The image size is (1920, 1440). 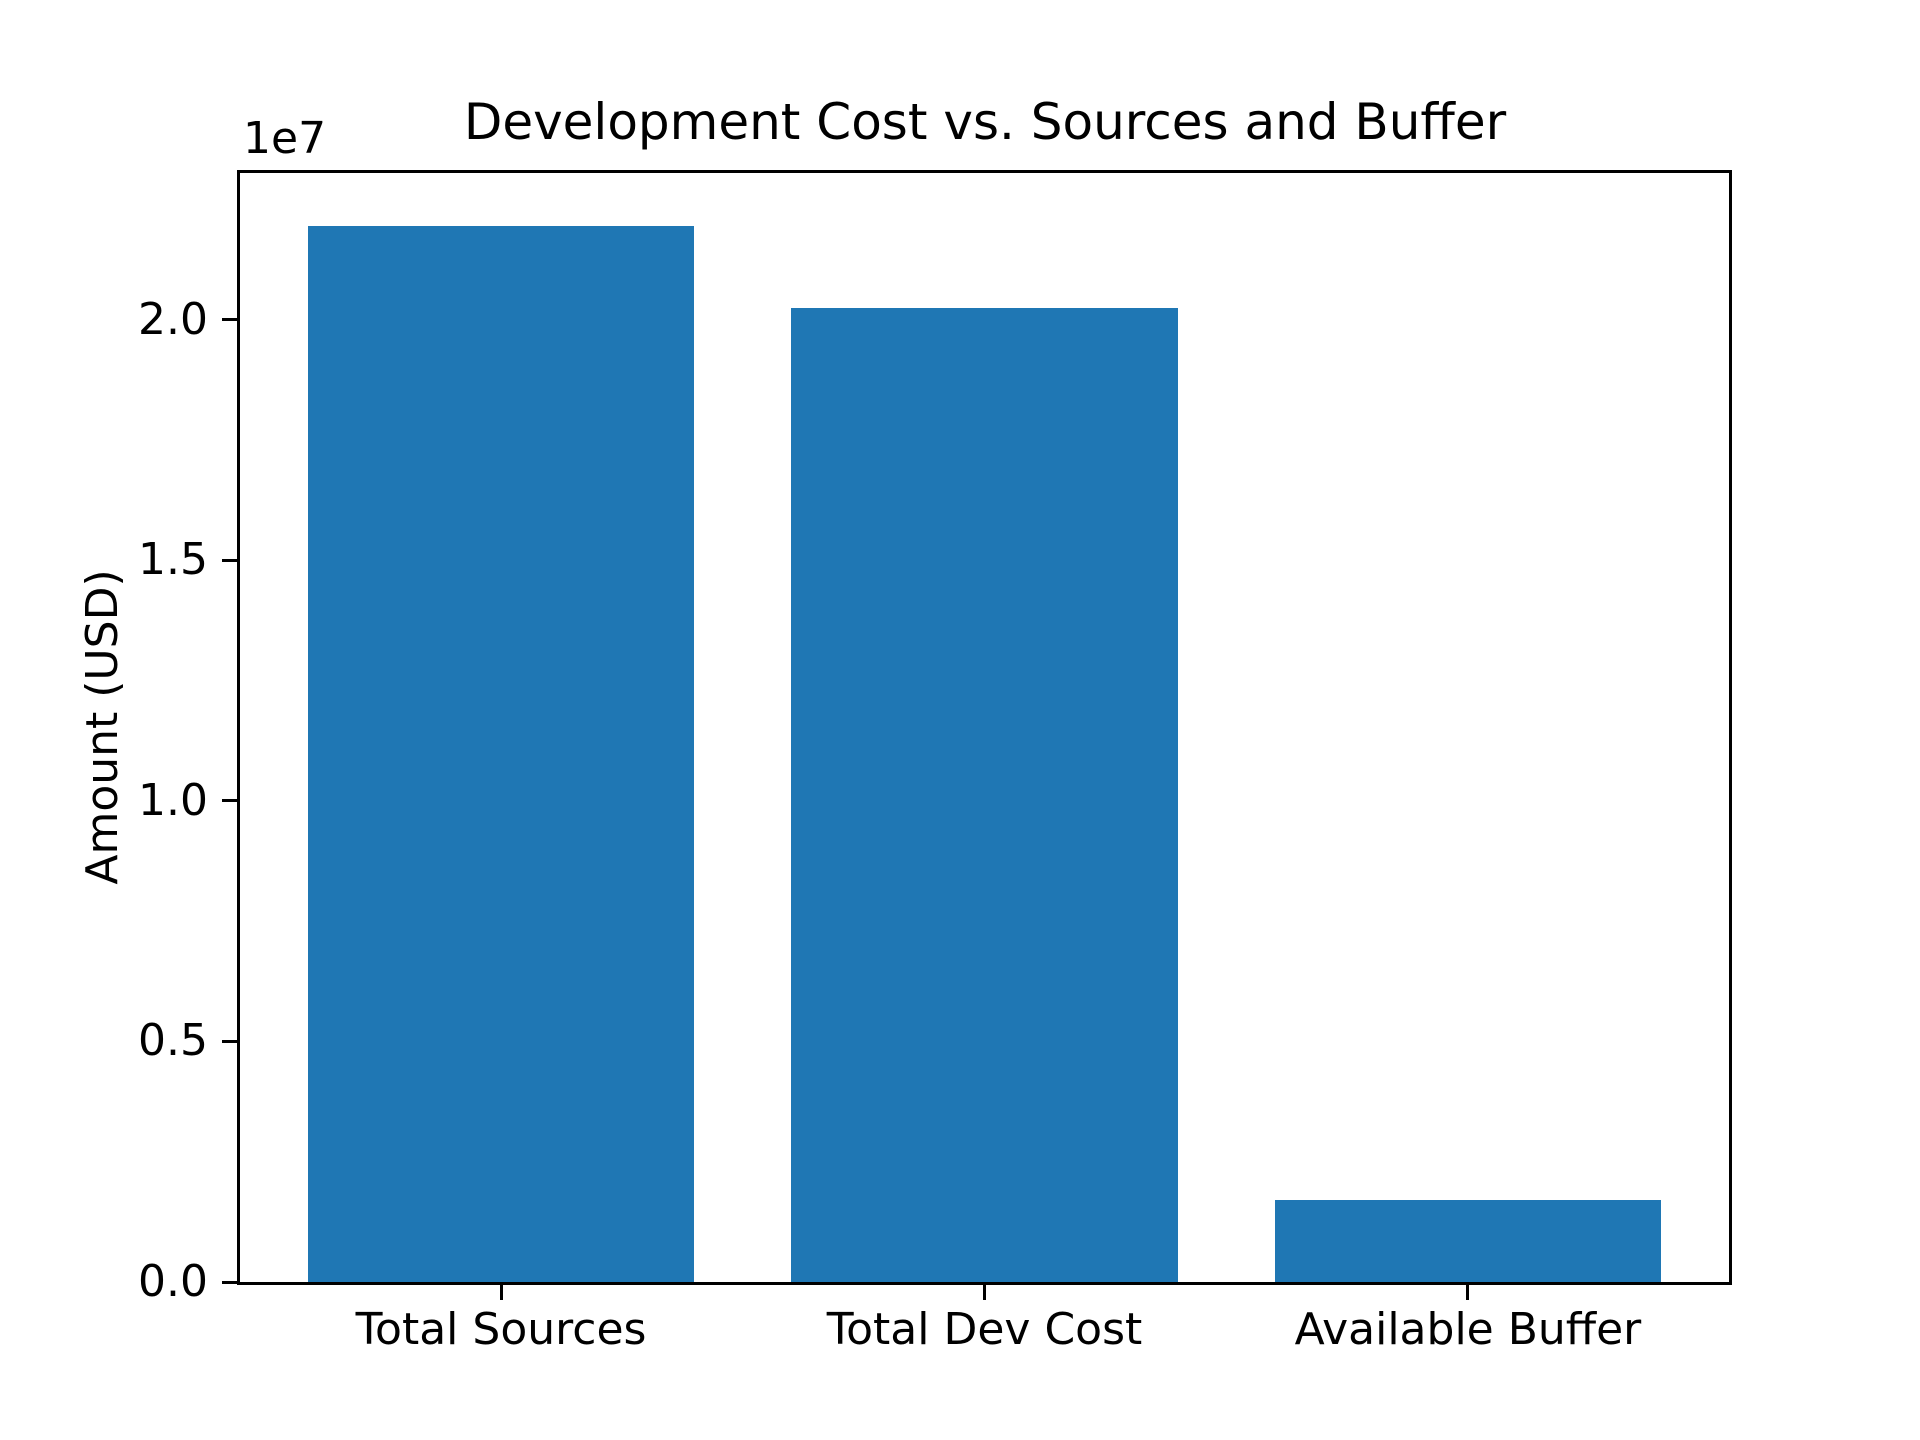 What do you see at coordinates (173, 560) in the screenshot?
I see `y-tick-label: 1.5` at bounding box center [173, 560].